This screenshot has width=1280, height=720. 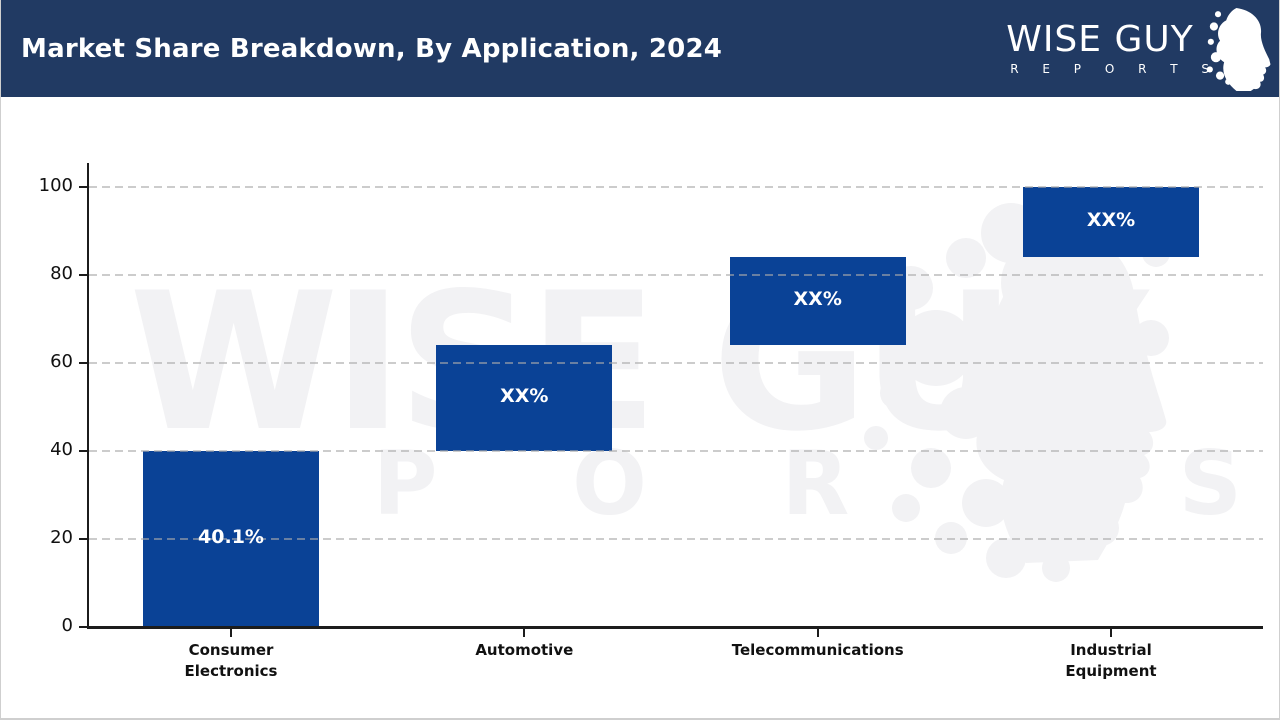 What do you see at coordinates (1100, 39) in the screenshot?
I see `logo-wordmark: WISE GUY` at bounding box center [1100, 39].